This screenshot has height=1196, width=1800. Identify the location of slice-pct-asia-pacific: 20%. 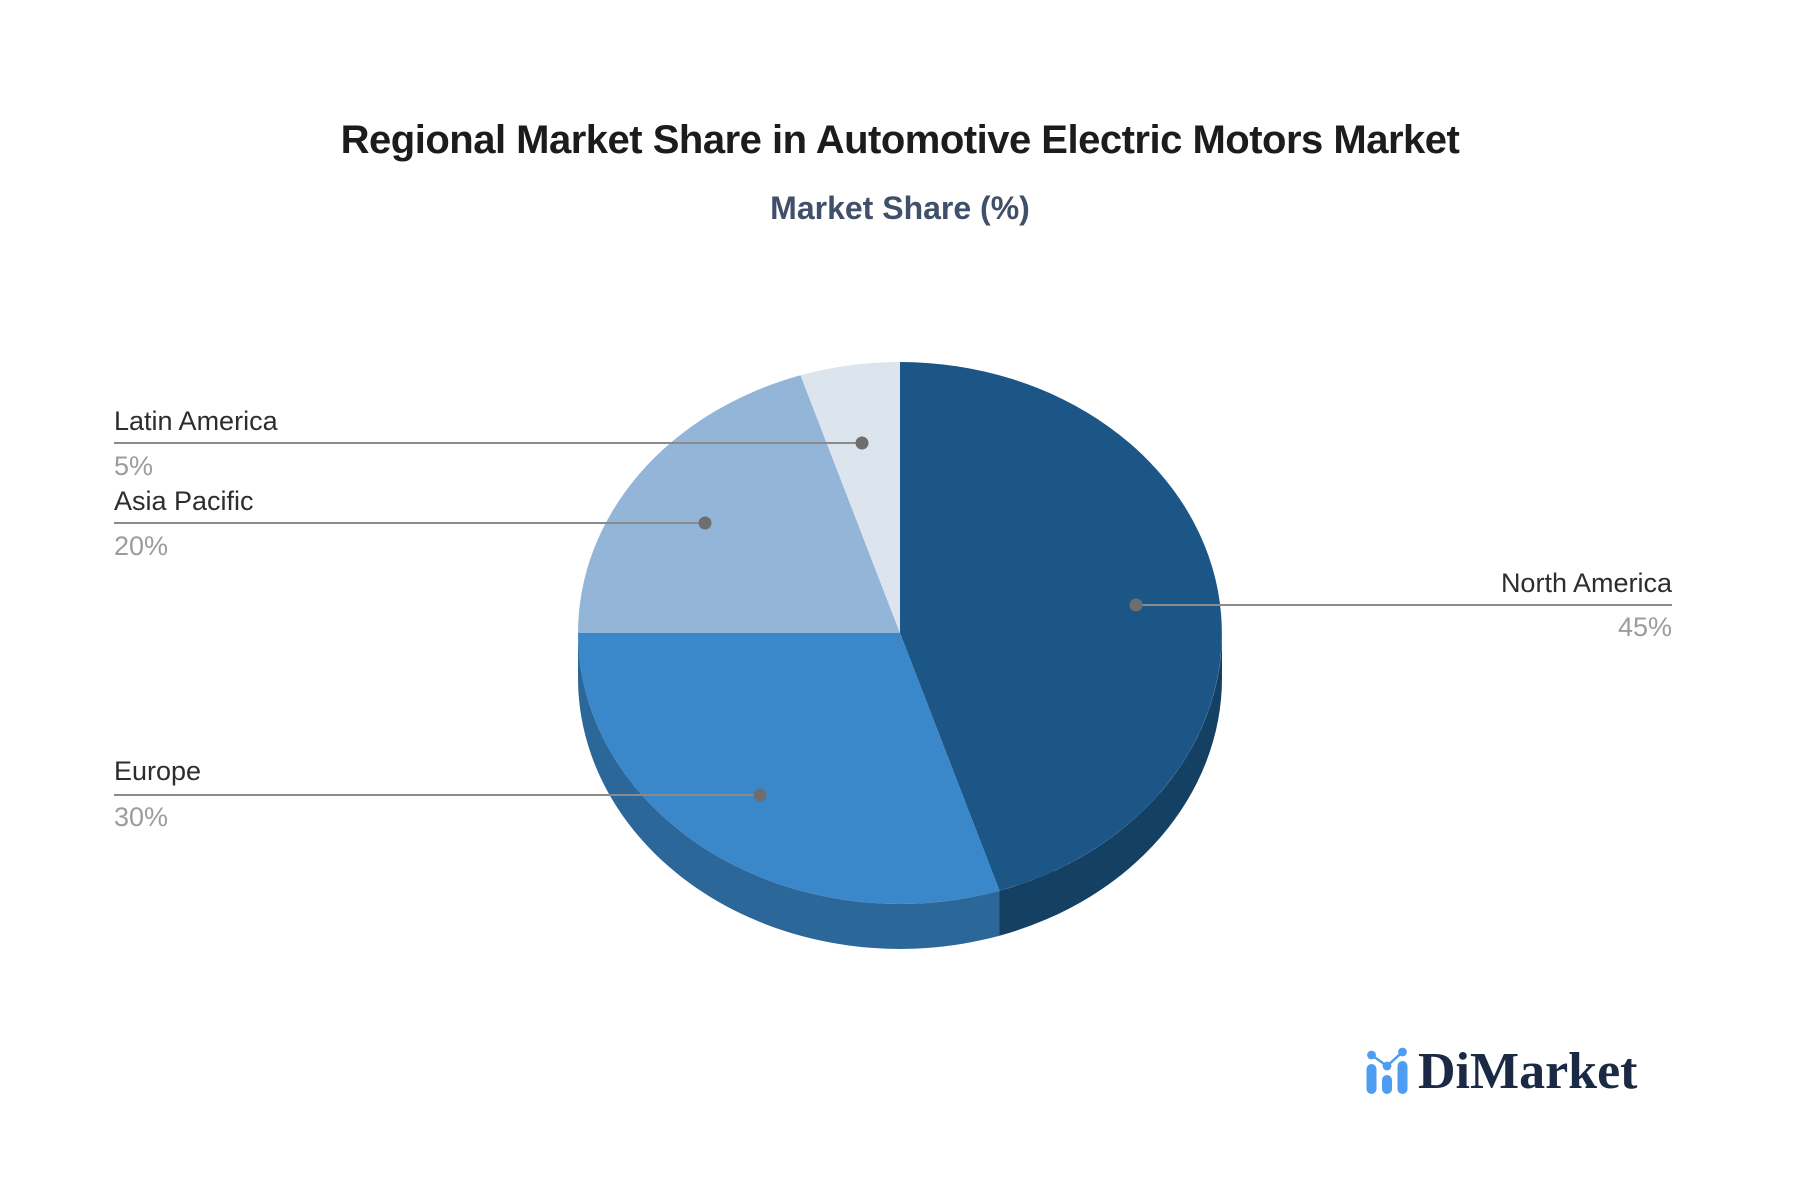
(141, 546).